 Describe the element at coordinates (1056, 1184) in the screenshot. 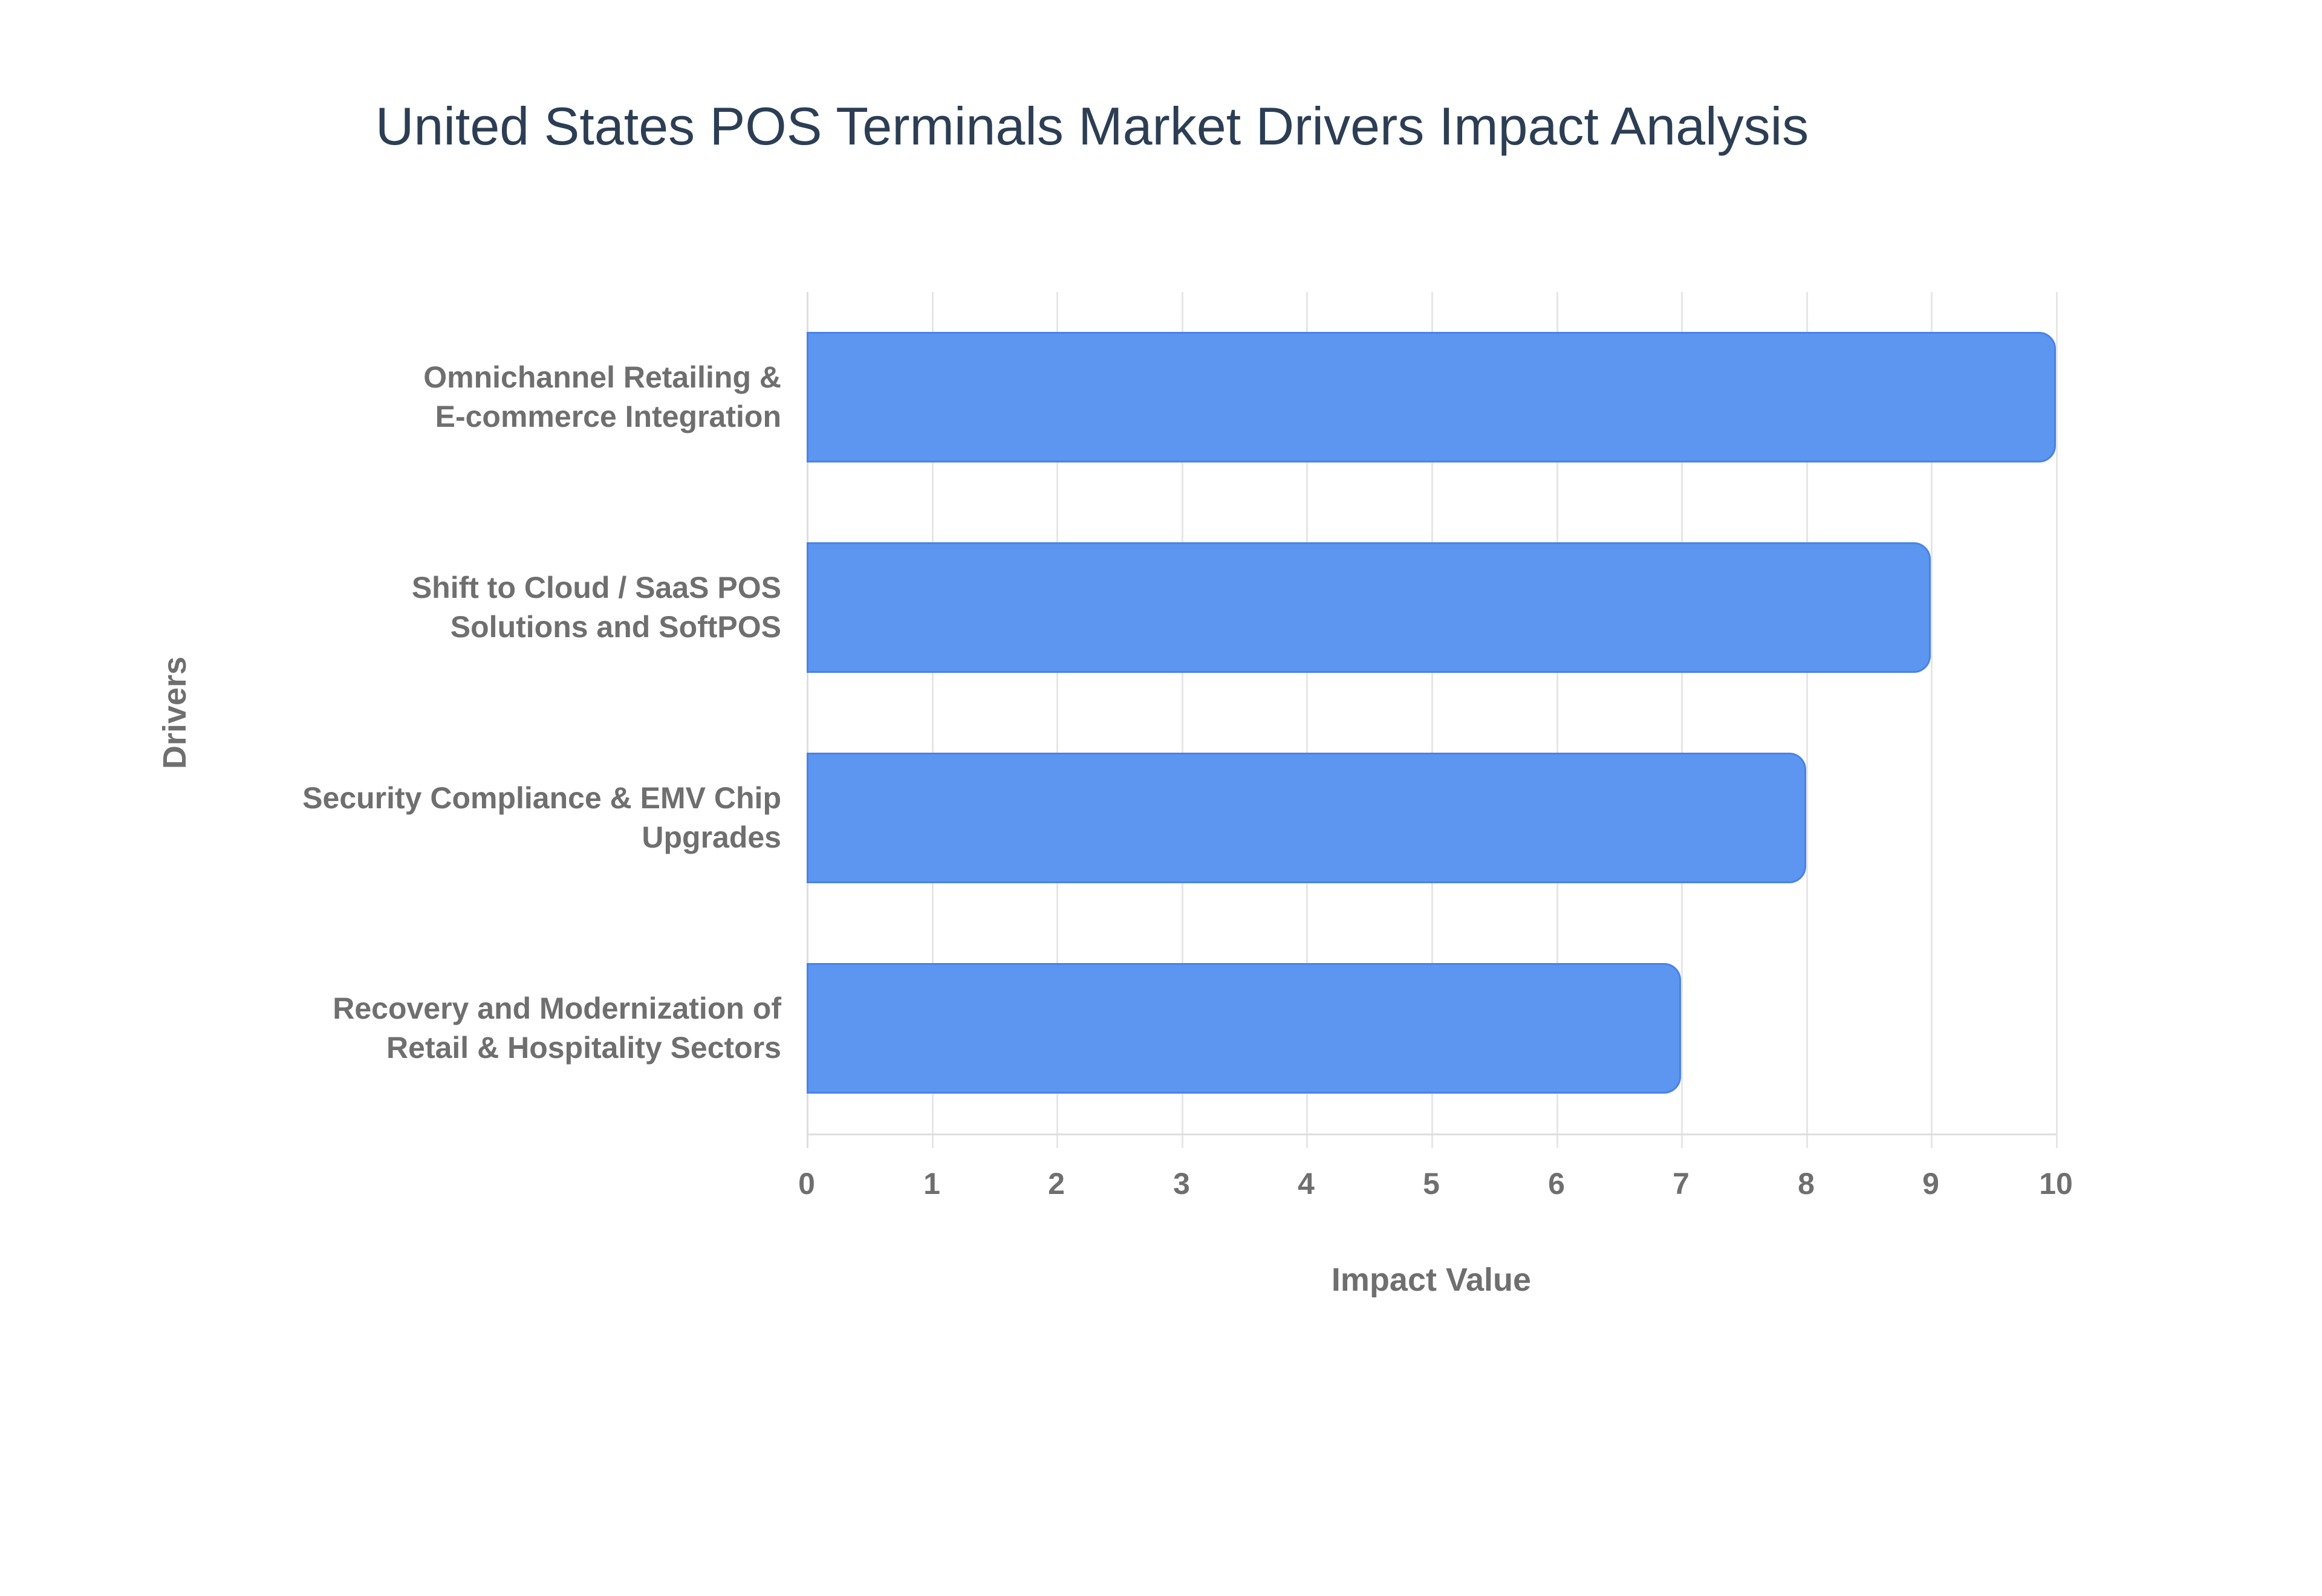

I see `x-tick-label-2: 2` at that location.